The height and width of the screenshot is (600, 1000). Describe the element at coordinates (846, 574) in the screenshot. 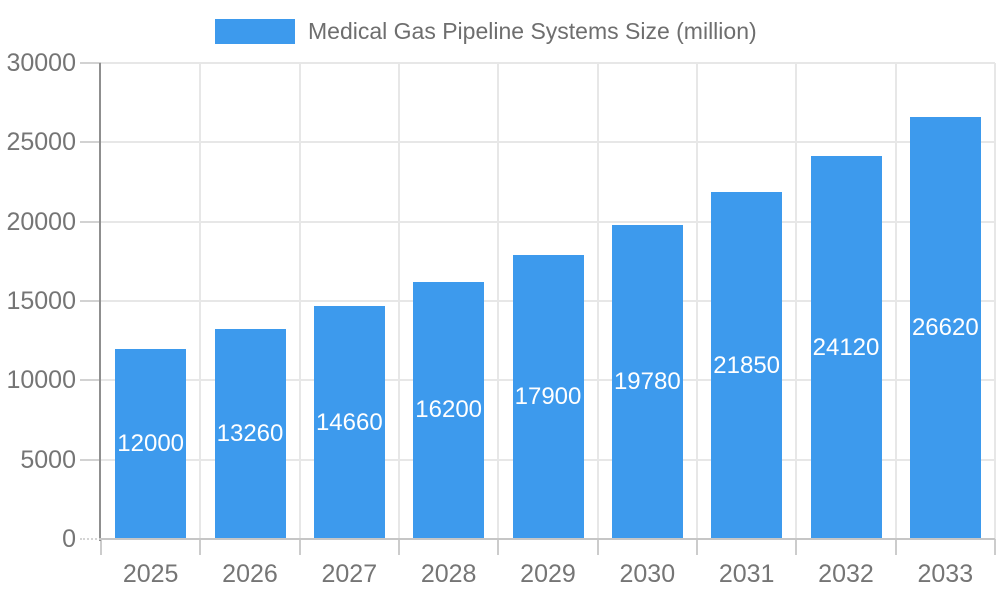

I see `x-axis-label-2032: 2032` at that location.